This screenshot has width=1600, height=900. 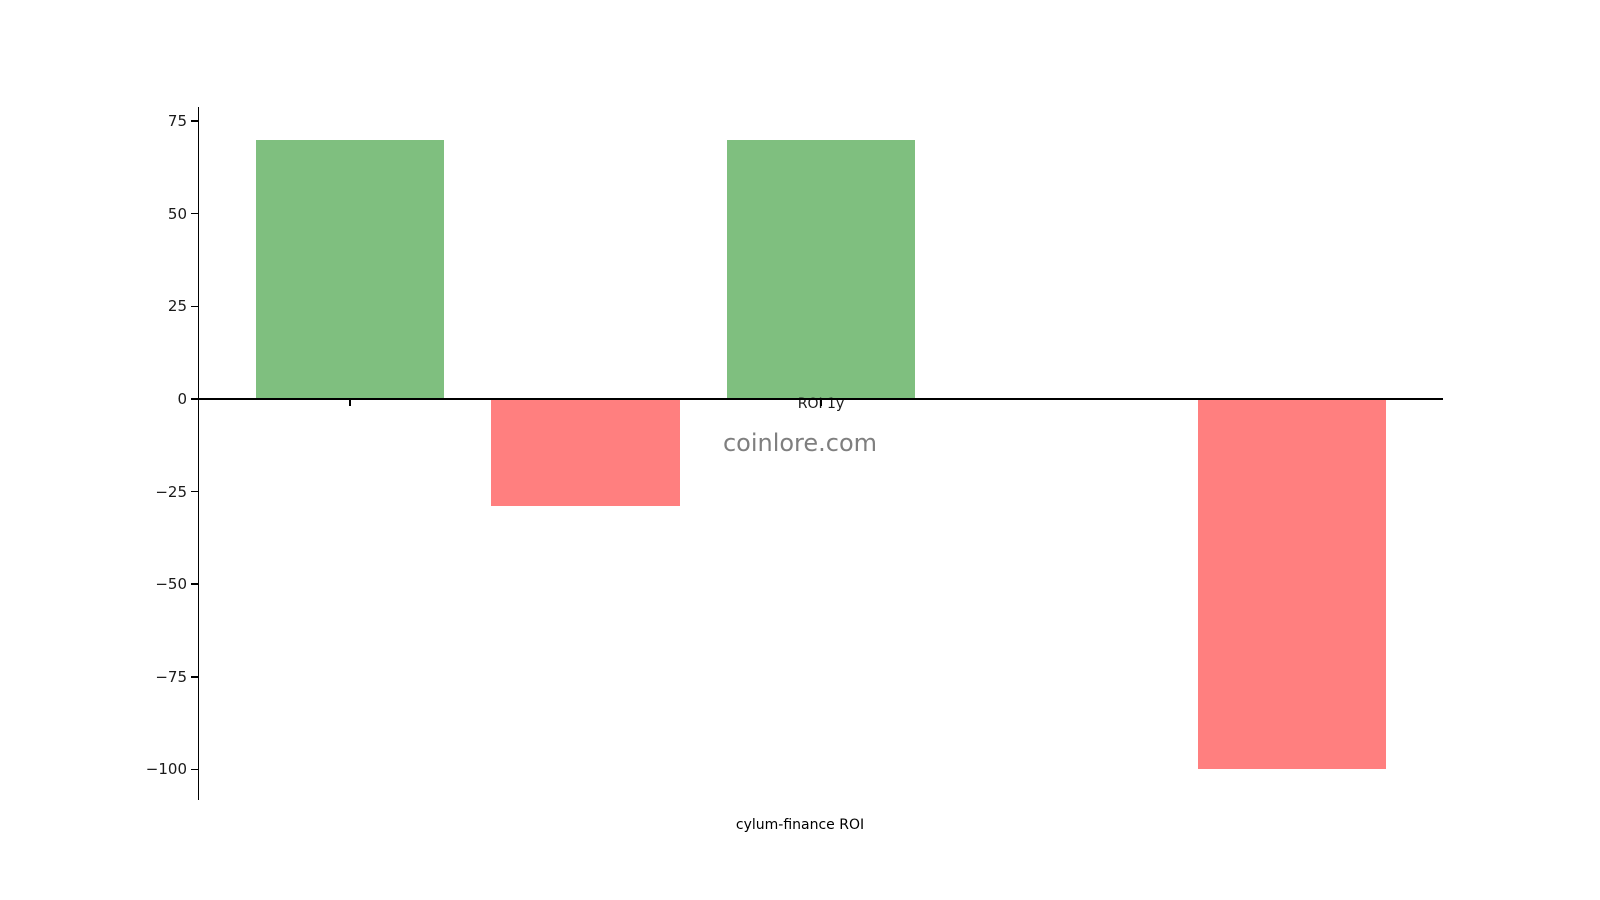 I want to click on y-tick-label: −50, so click(x=171, y=584).